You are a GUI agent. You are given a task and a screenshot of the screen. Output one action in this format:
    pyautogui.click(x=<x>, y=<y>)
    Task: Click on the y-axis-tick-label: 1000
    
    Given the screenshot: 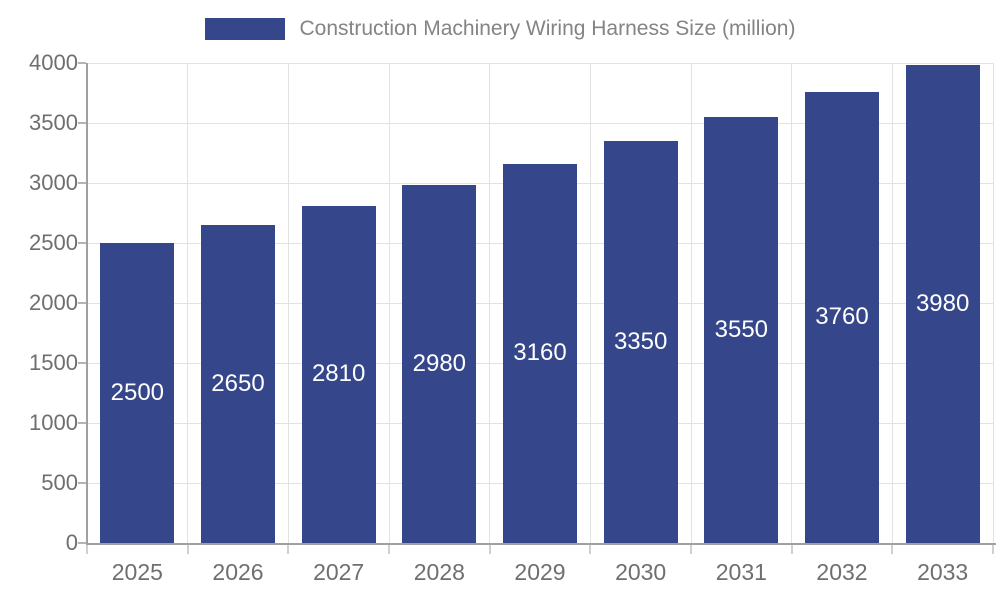 What is the action you would take?
    pyautogui.click(x=53, y=422)
    